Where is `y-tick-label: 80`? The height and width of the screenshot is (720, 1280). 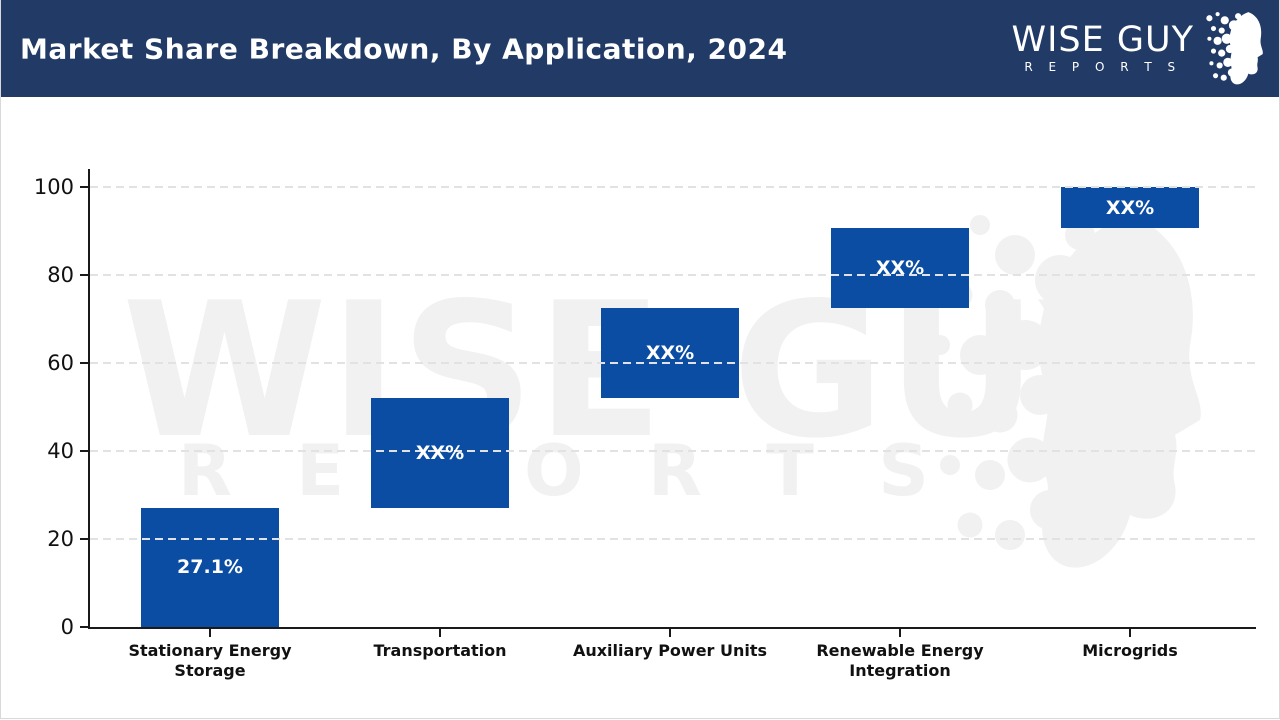 y-tick-label: 80 is located at coordinates (60, 275).